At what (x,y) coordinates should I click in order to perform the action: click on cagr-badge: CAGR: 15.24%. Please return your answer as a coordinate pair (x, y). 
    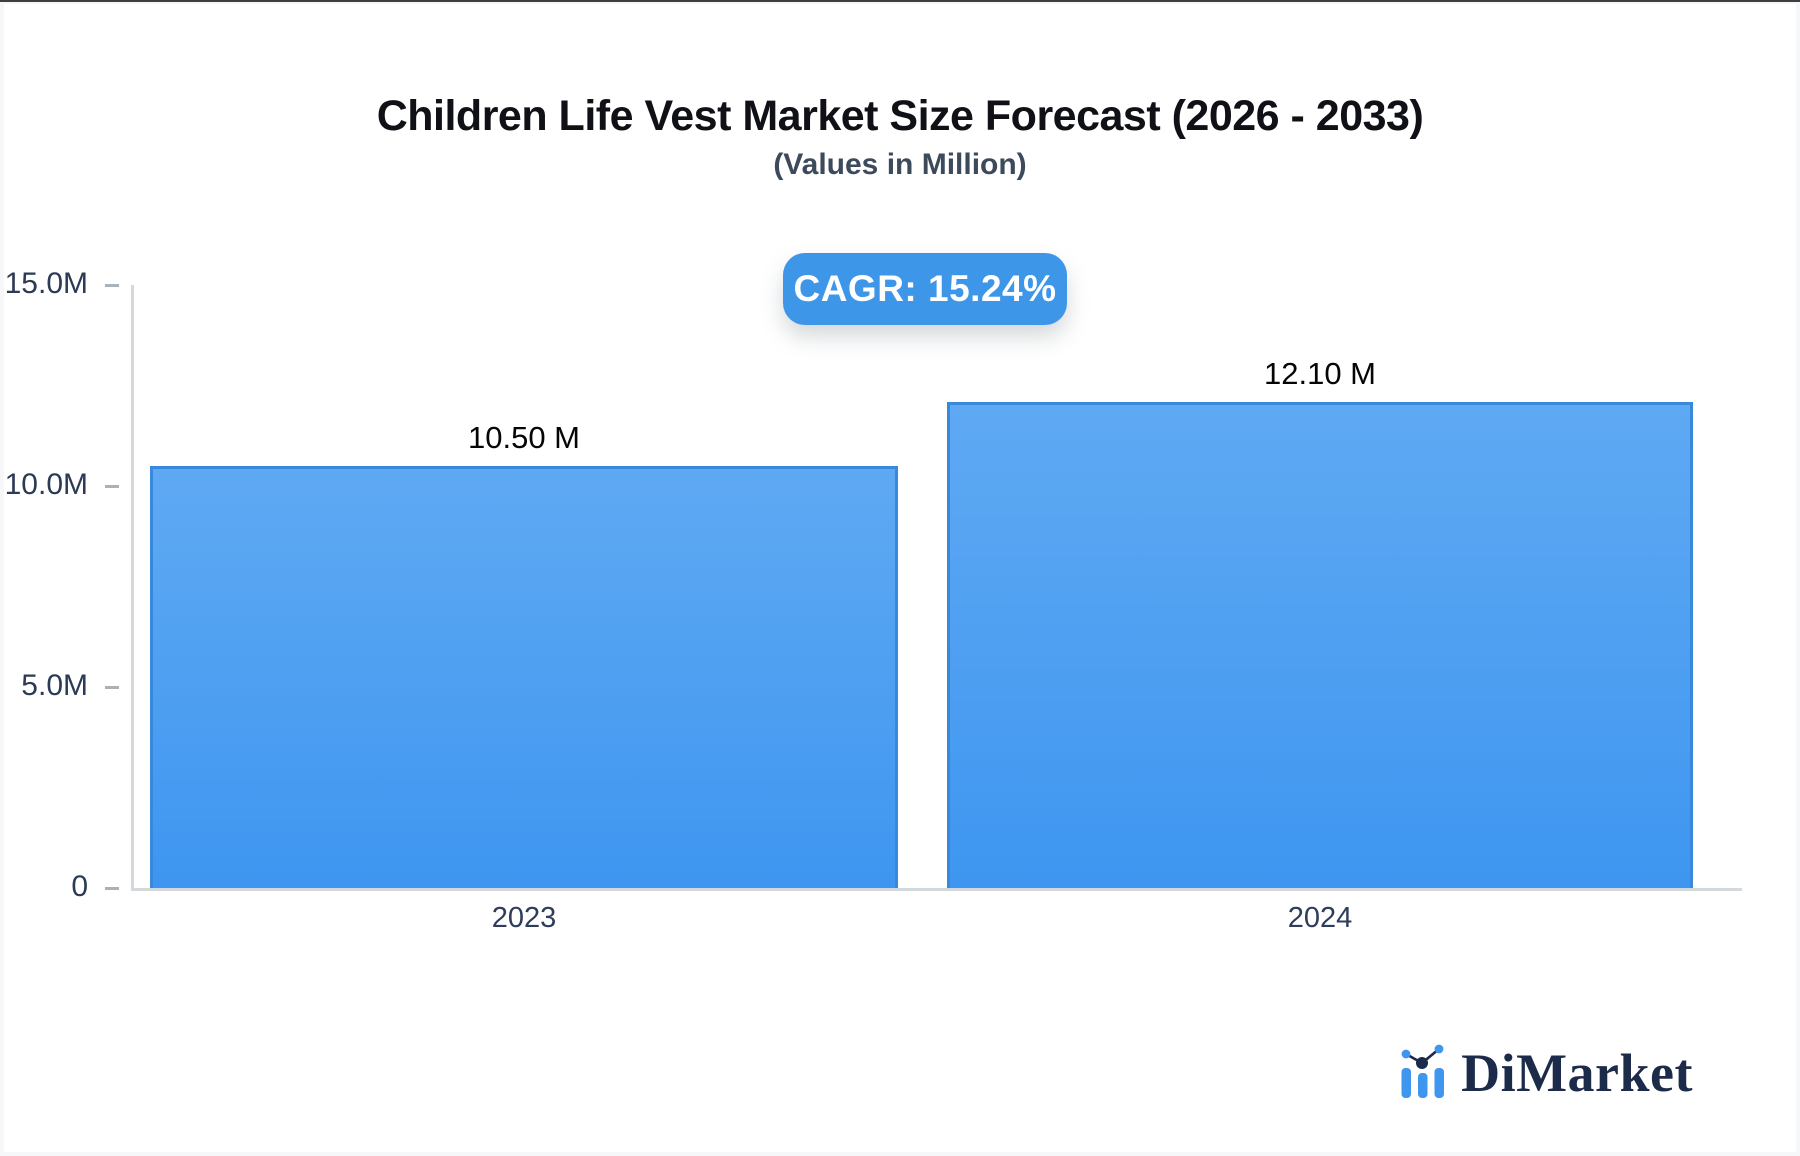
    Looking at the image, I should click on (925, 289).